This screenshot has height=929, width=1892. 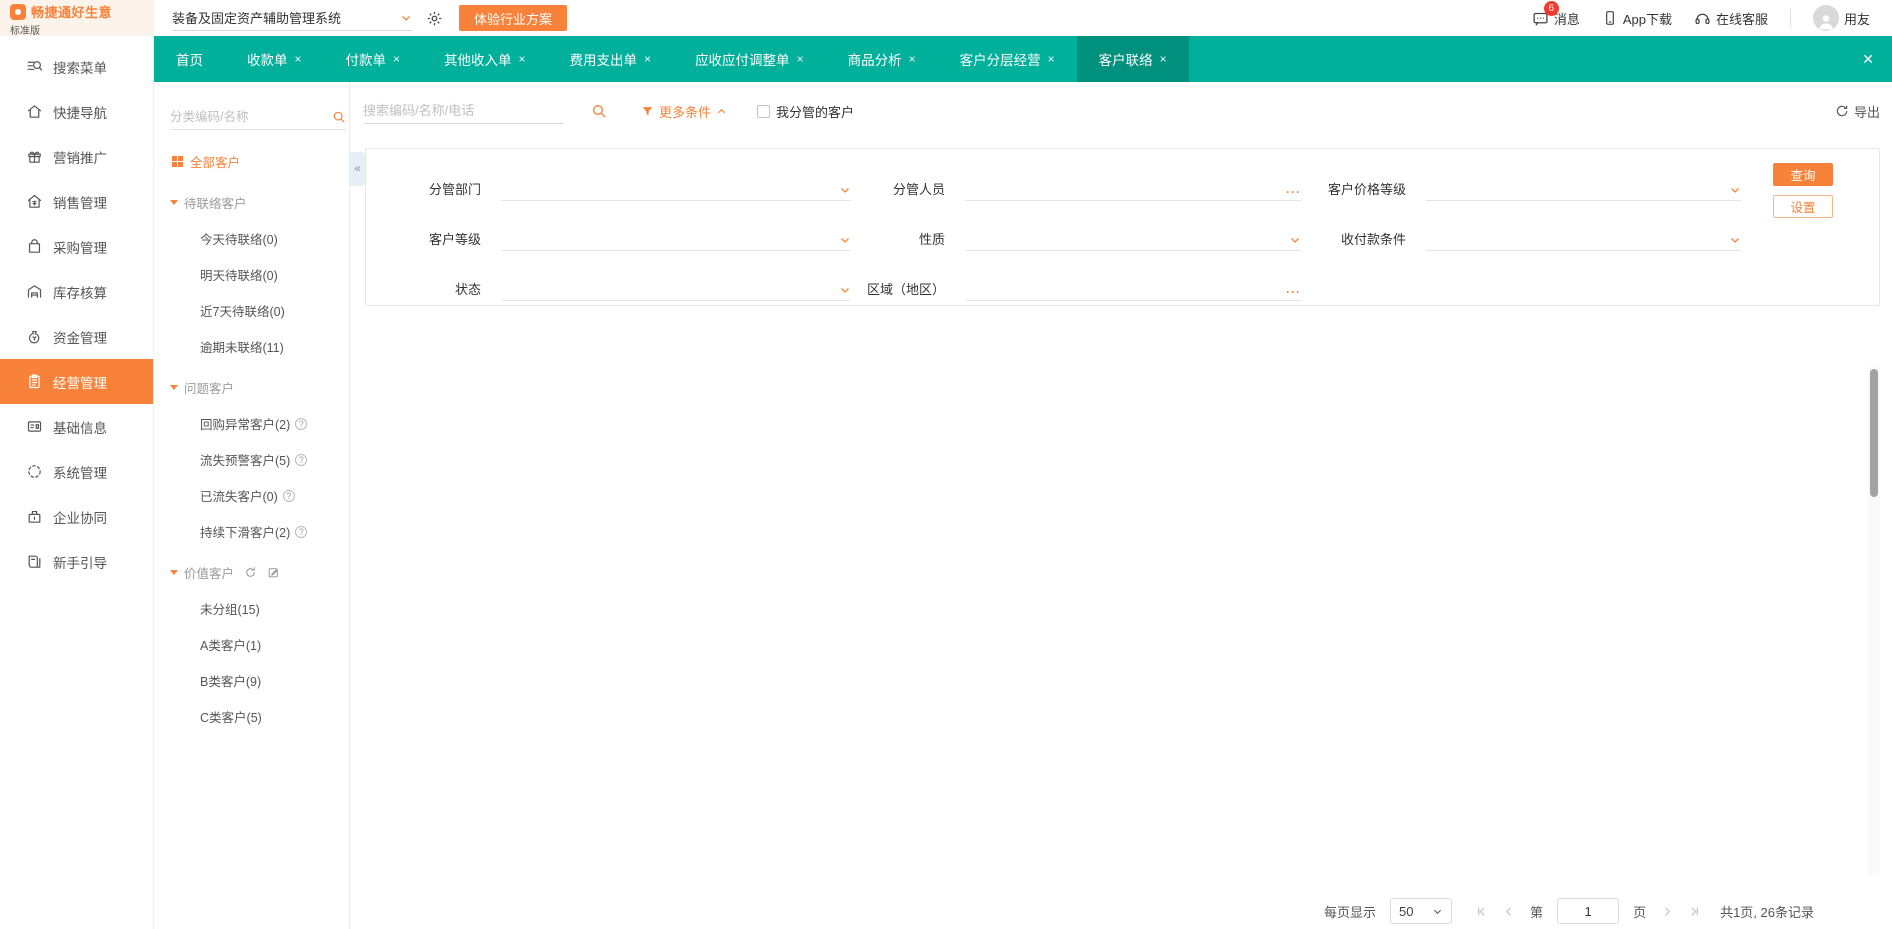 I want to click on sidebar-item-系统管理: 系统管理, so click(x=76, y=471).